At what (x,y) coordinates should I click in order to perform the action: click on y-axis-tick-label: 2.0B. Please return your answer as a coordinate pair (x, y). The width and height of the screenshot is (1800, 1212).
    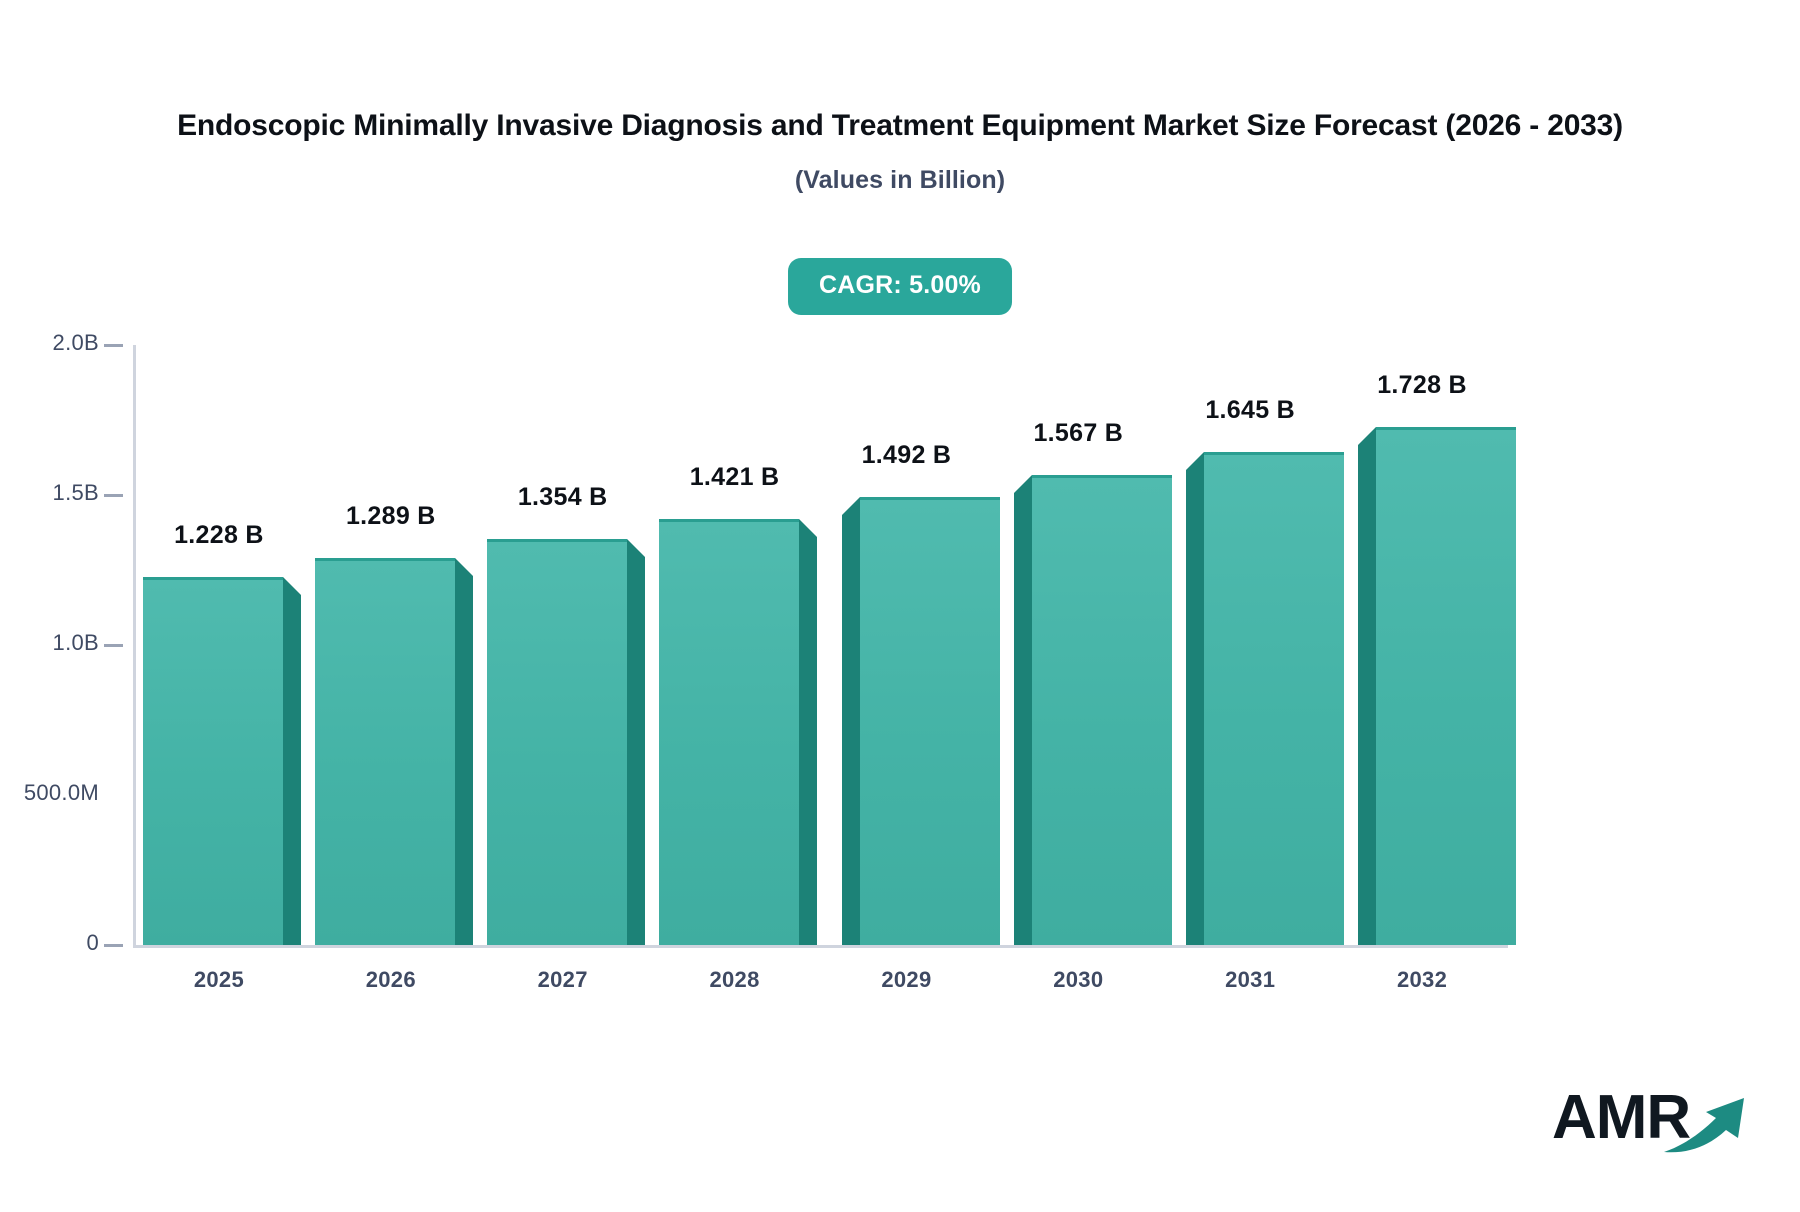
    Looking at the image, I should click on (75, 342).